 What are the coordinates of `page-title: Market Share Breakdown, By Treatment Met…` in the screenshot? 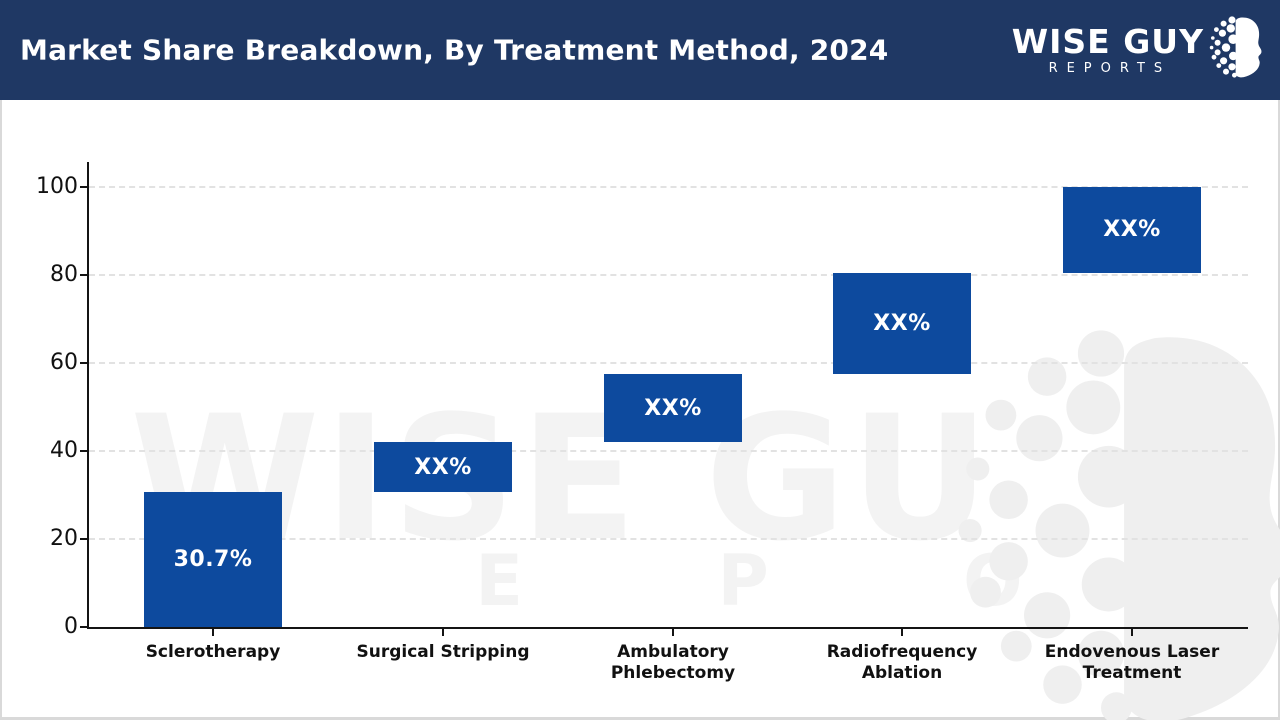 It's located at (454, 50).